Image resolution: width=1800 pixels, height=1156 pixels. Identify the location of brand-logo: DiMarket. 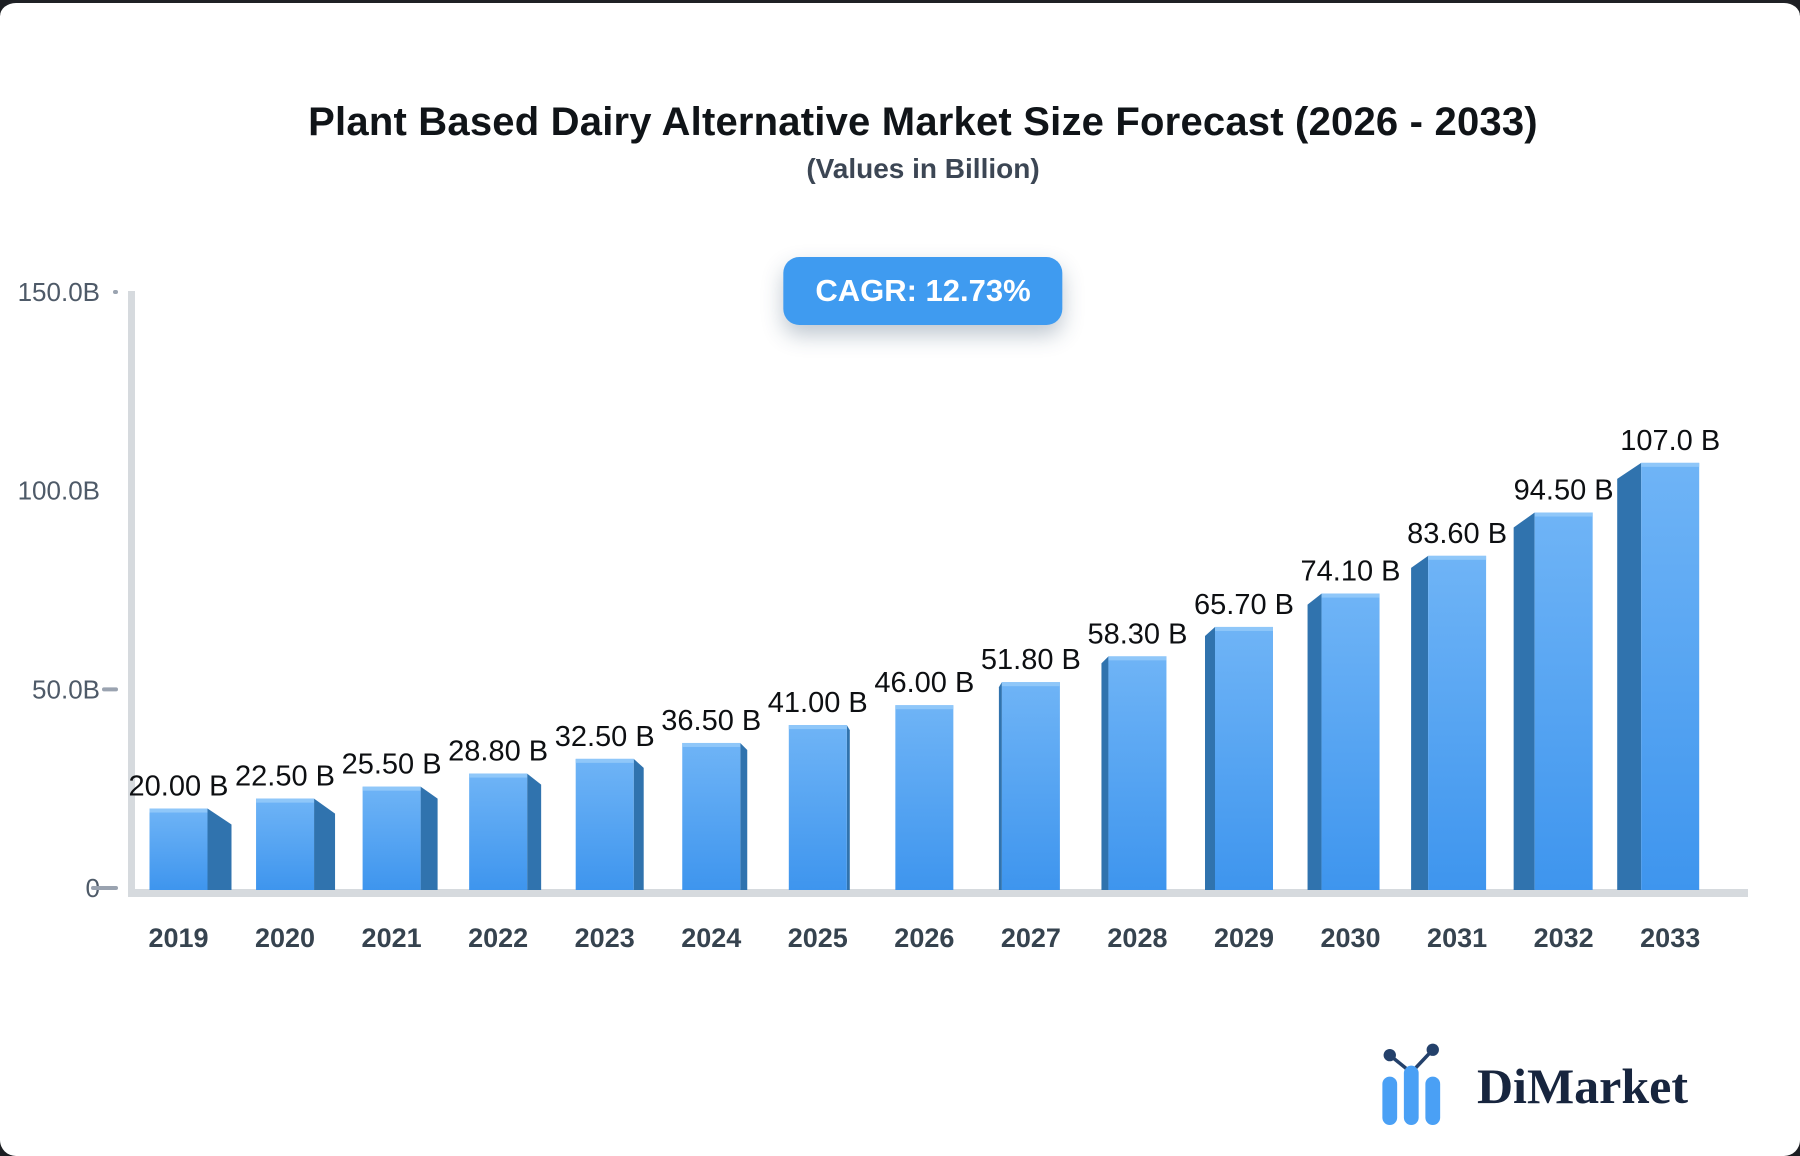
(1532, 1082).